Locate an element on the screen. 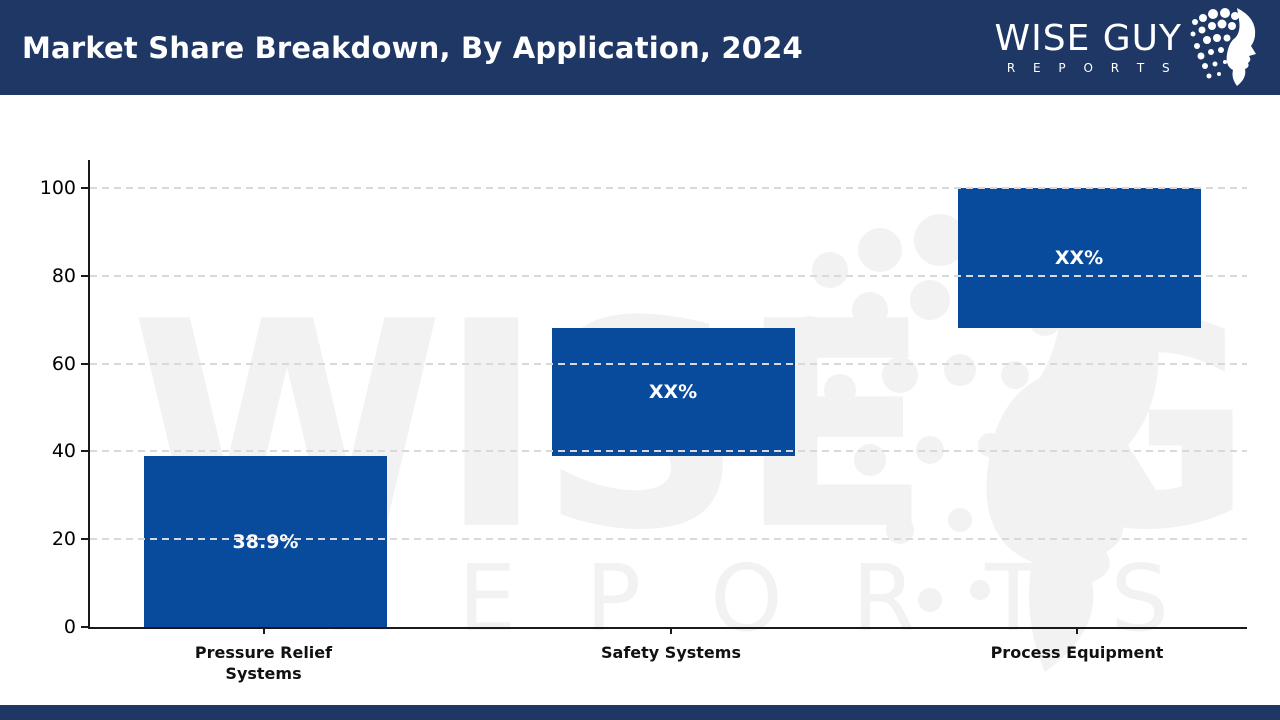 This screenshot has height=720, width=1280. bar-value-label-3: XX% is located at coordinates (1079, 257).